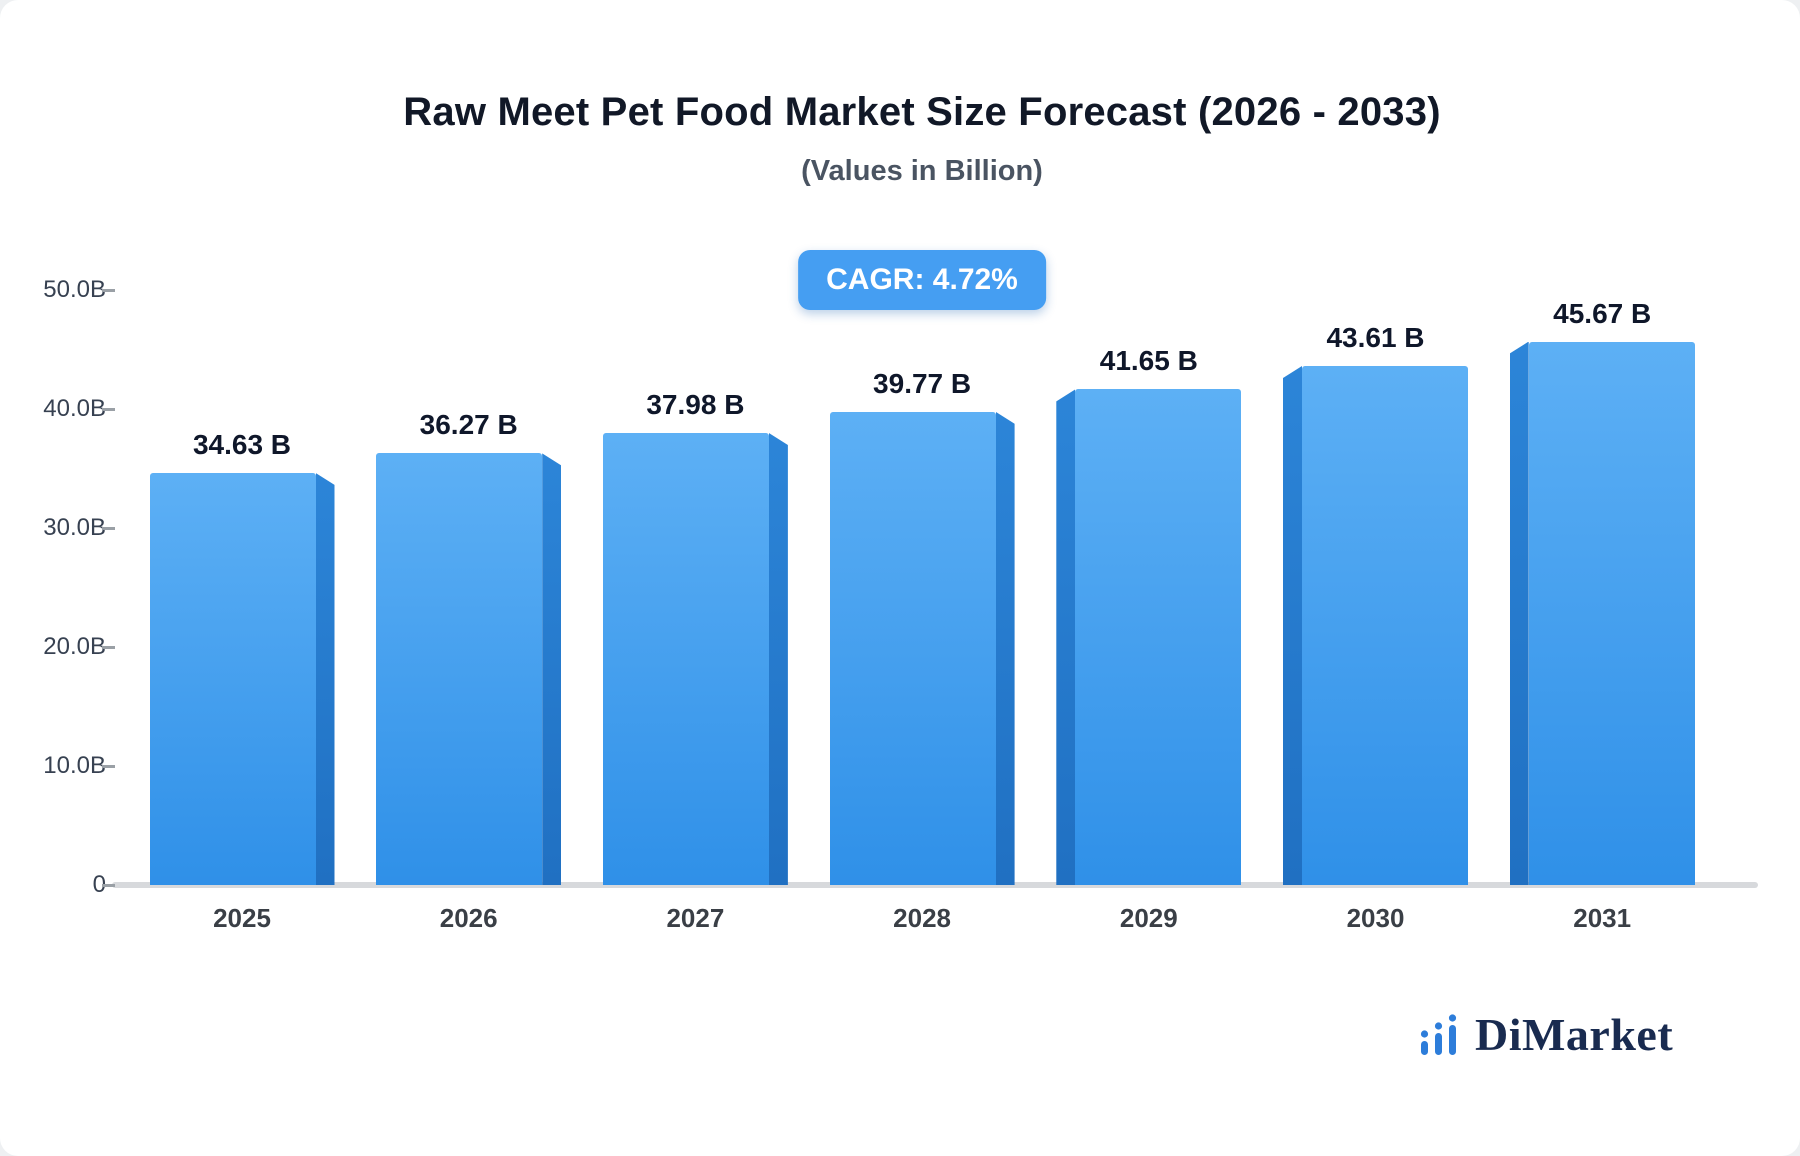  Describe the element at coordinates (74, 289) in the screenshot. I see `y-tick-label: 50.0B` at that location.